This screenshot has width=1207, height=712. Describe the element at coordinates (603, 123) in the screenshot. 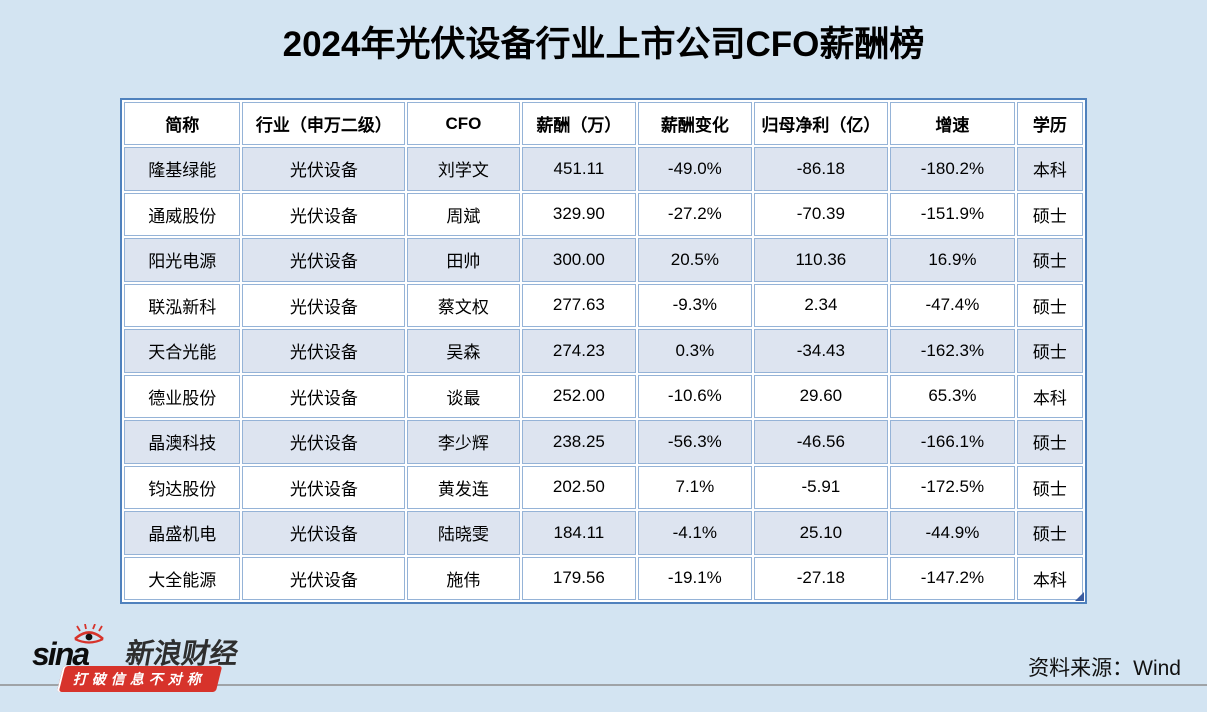

I see `table-header-row: 简称 行业（申万二级） CFO 薪酬（万） 薪酬变化 归母净利（亿） 增速 学历` at that location.